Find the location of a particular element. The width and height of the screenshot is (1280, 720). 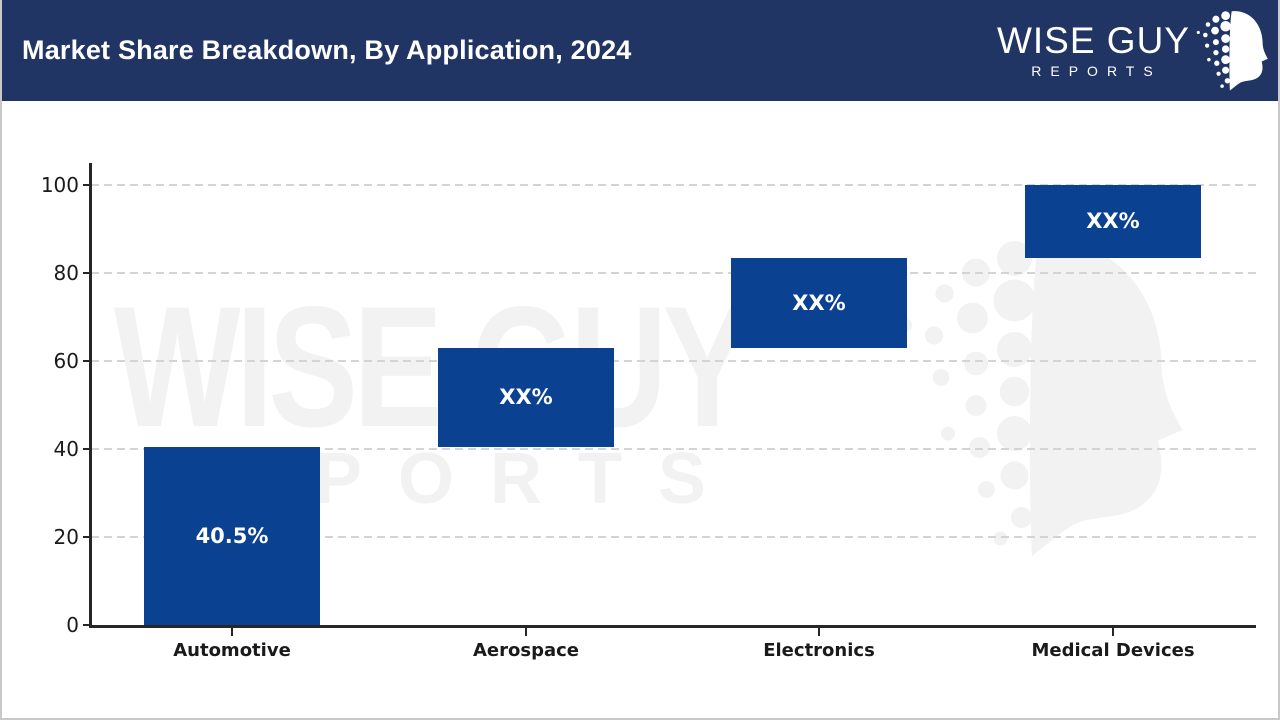

logo-wordmark-line1: WISE GUY is located at coordinates (1093, 40).